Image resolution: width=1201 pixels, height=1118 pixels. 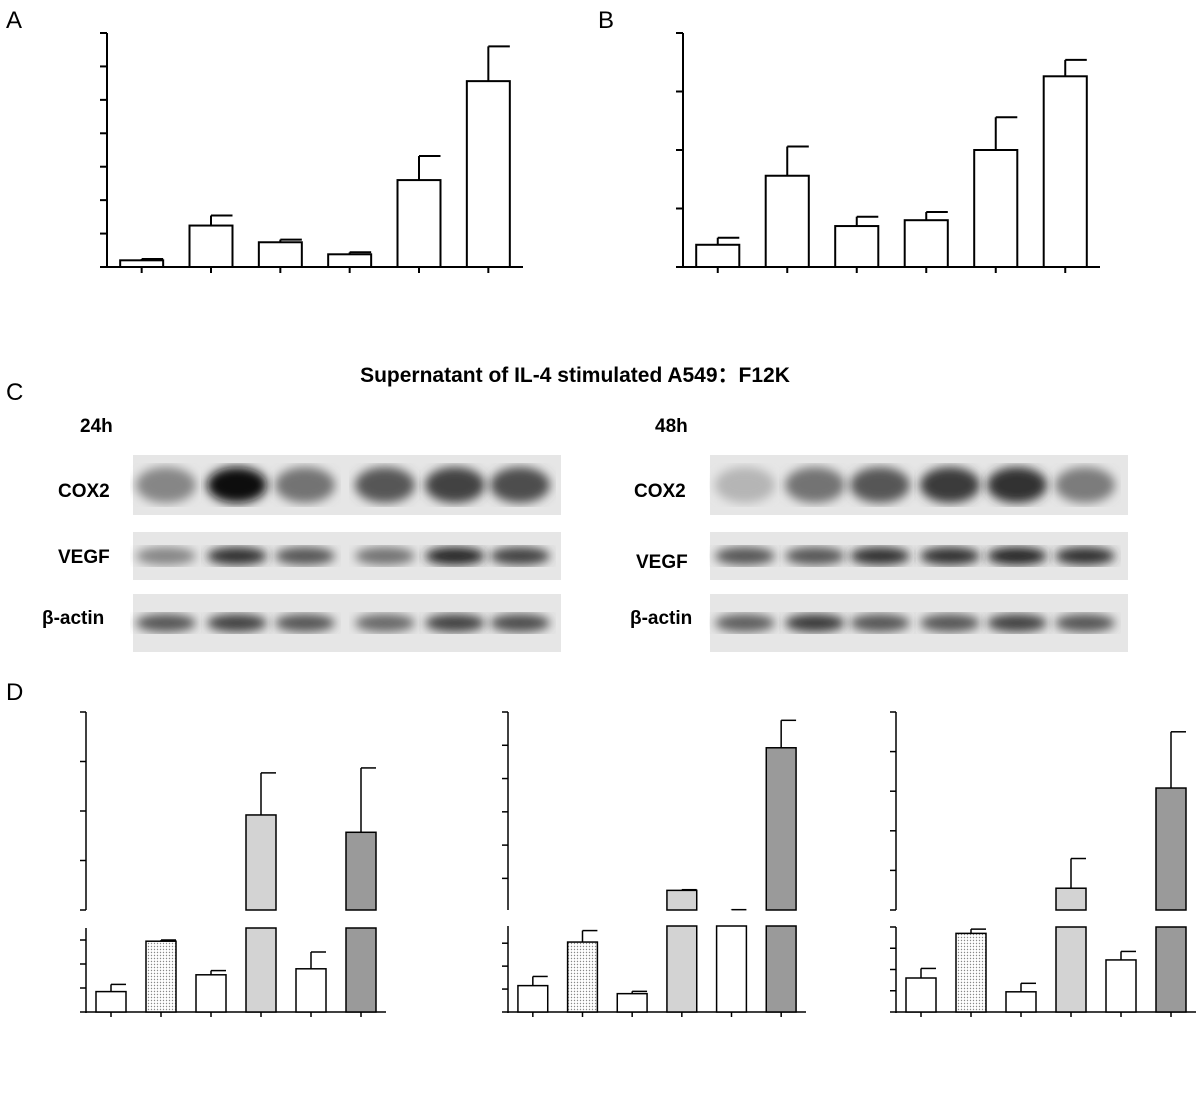 What do you see at coordinates (311, 152) in the screenshot?
I see `chart-a-cox2` at bounding box center [311, 152].